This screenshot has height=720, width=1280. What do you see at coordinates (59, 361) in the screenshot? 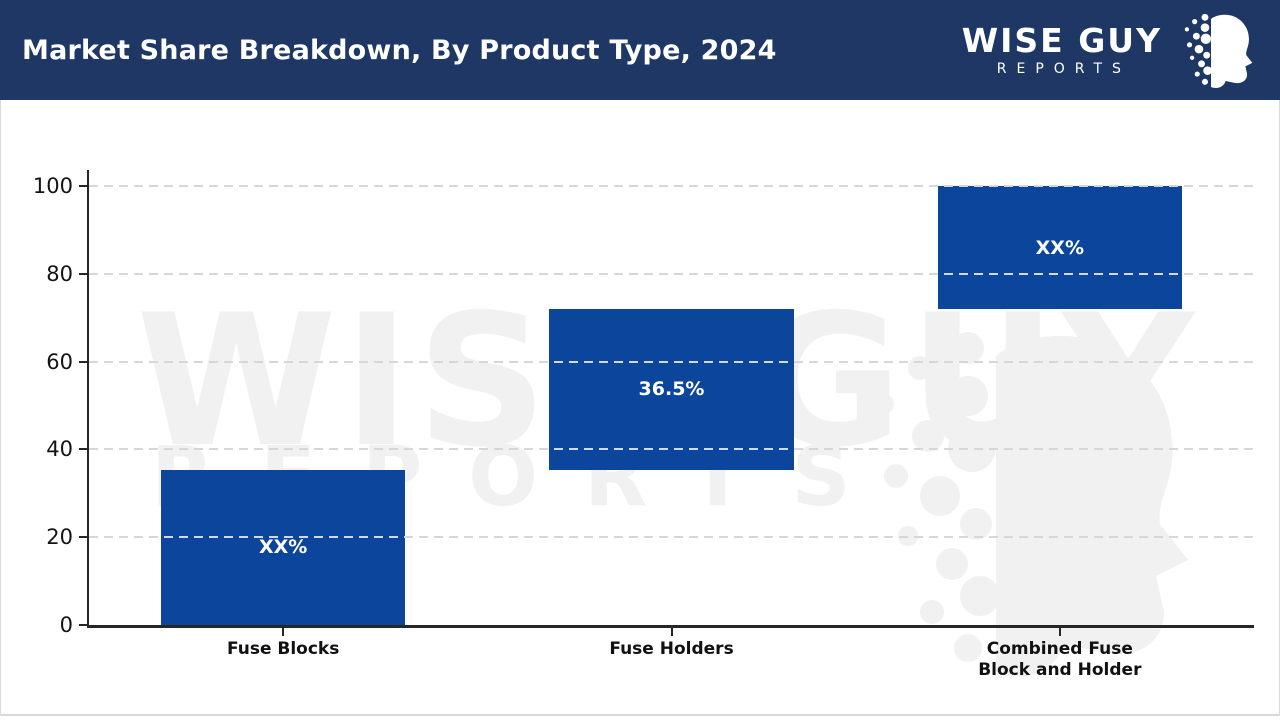
I see `y-tick-label: 60` at bounding box center [59, 361].